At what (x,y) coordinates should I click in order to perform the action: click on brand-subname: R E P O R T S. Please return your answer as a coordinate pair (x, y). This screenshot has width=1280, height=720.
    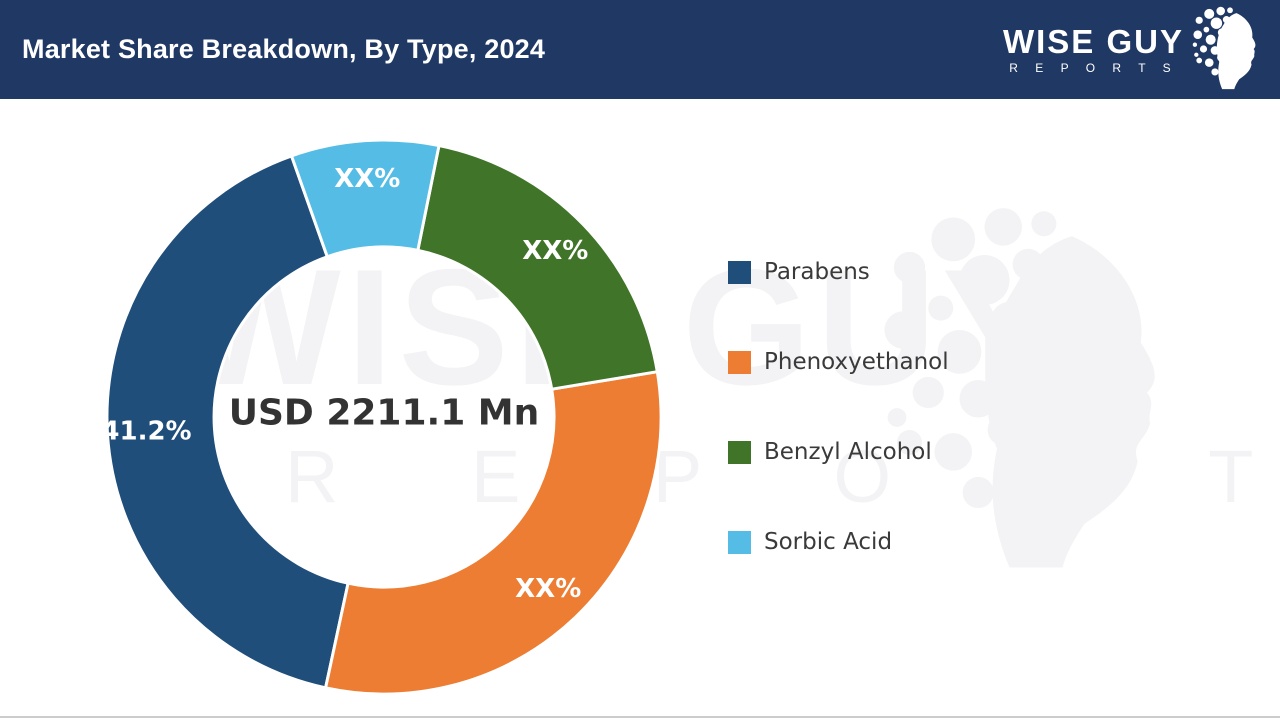
    Looking at the image, I should click on (1093, 67).